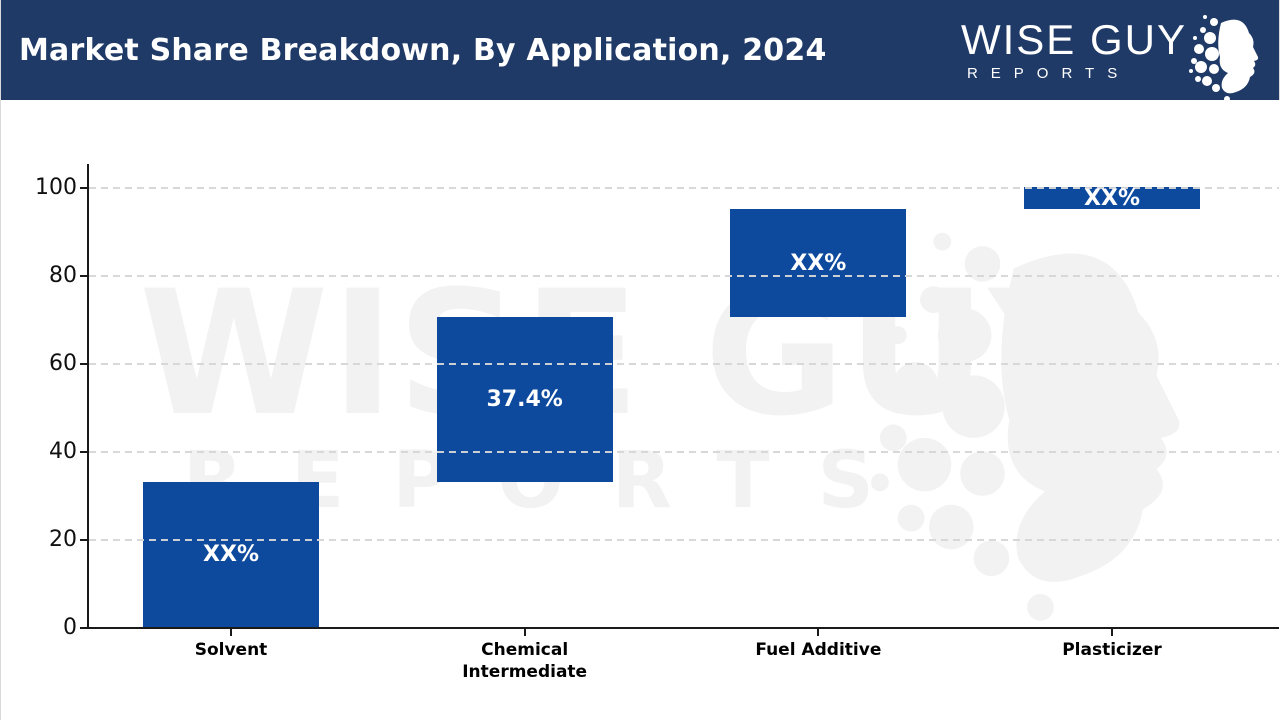  I want to click on y-axis-spine, so click(88, 396).